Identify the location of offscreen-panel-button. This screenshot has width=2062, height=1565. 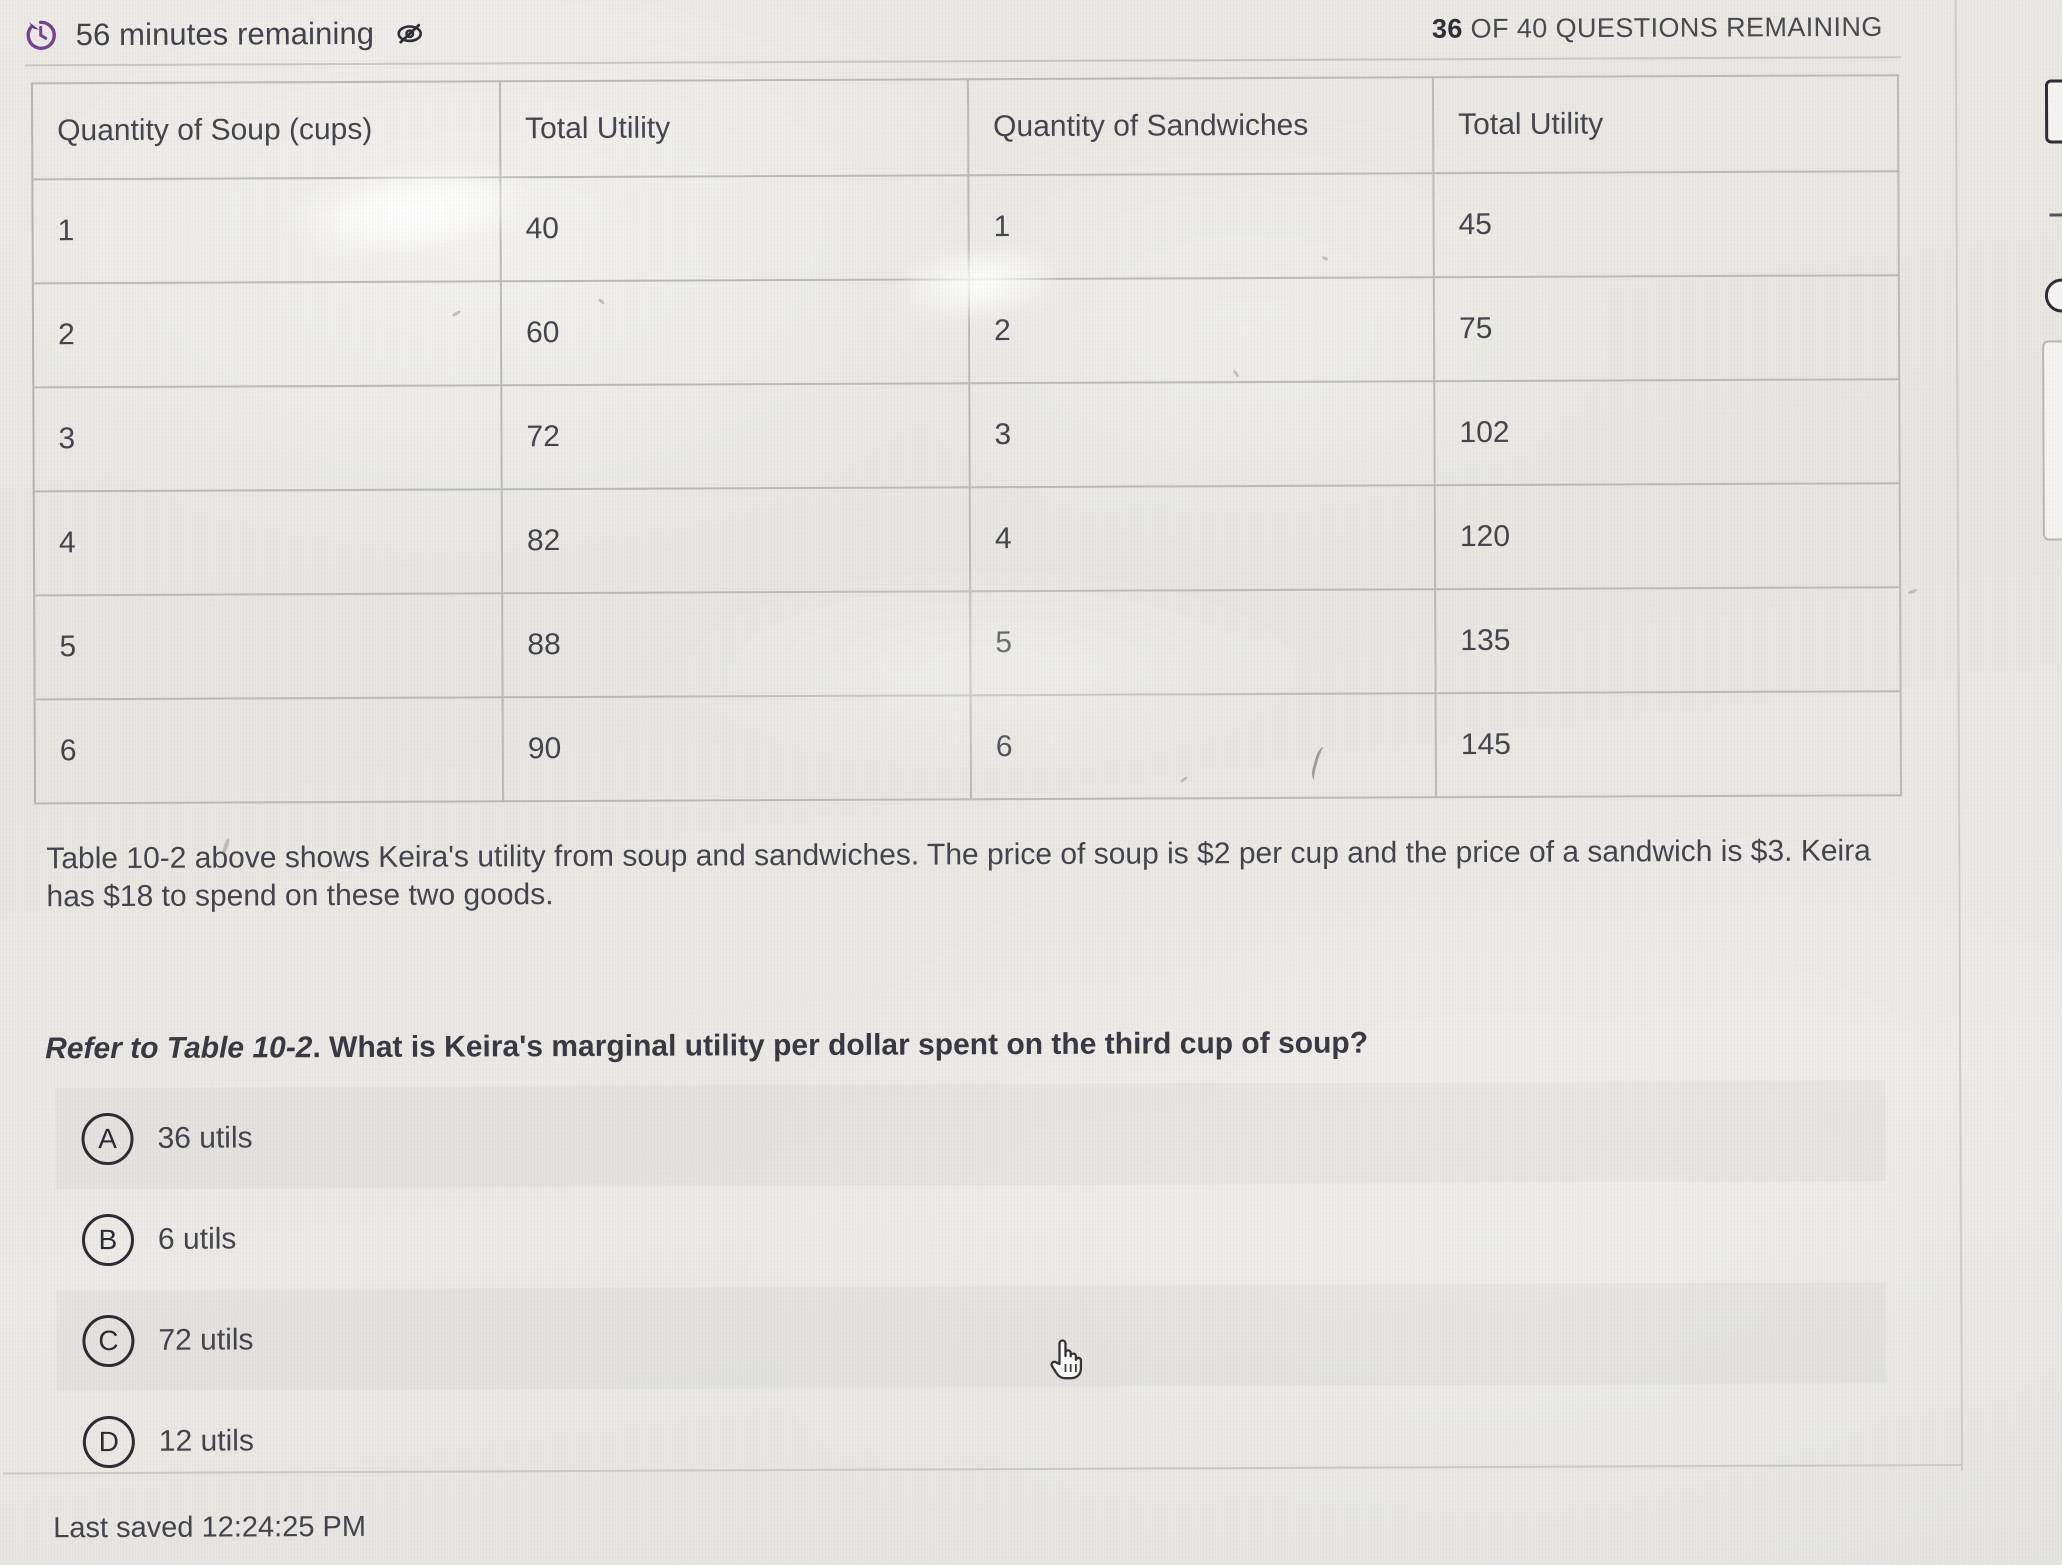
(2053, 111).